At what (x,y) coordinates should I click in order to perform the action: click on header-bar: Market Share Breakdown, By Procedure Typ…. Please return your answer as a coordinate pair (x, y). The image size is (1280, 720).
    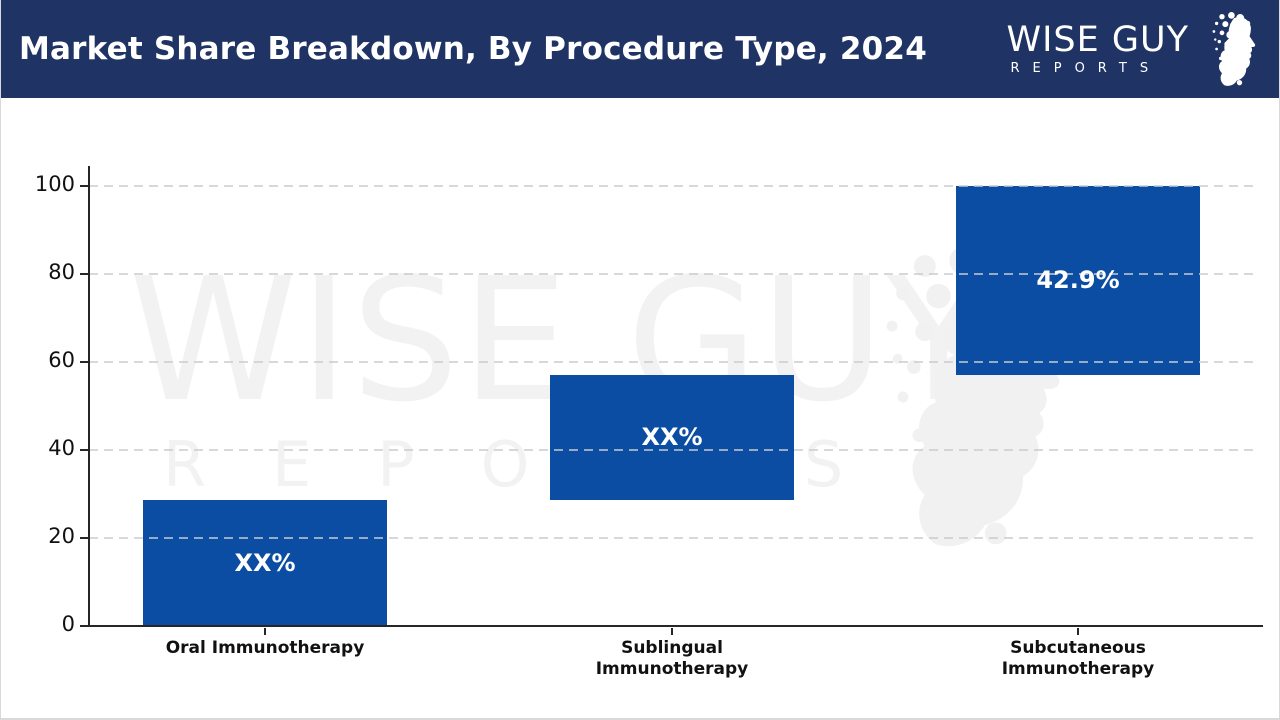
    Looking at the image, I should click on (640, 49).